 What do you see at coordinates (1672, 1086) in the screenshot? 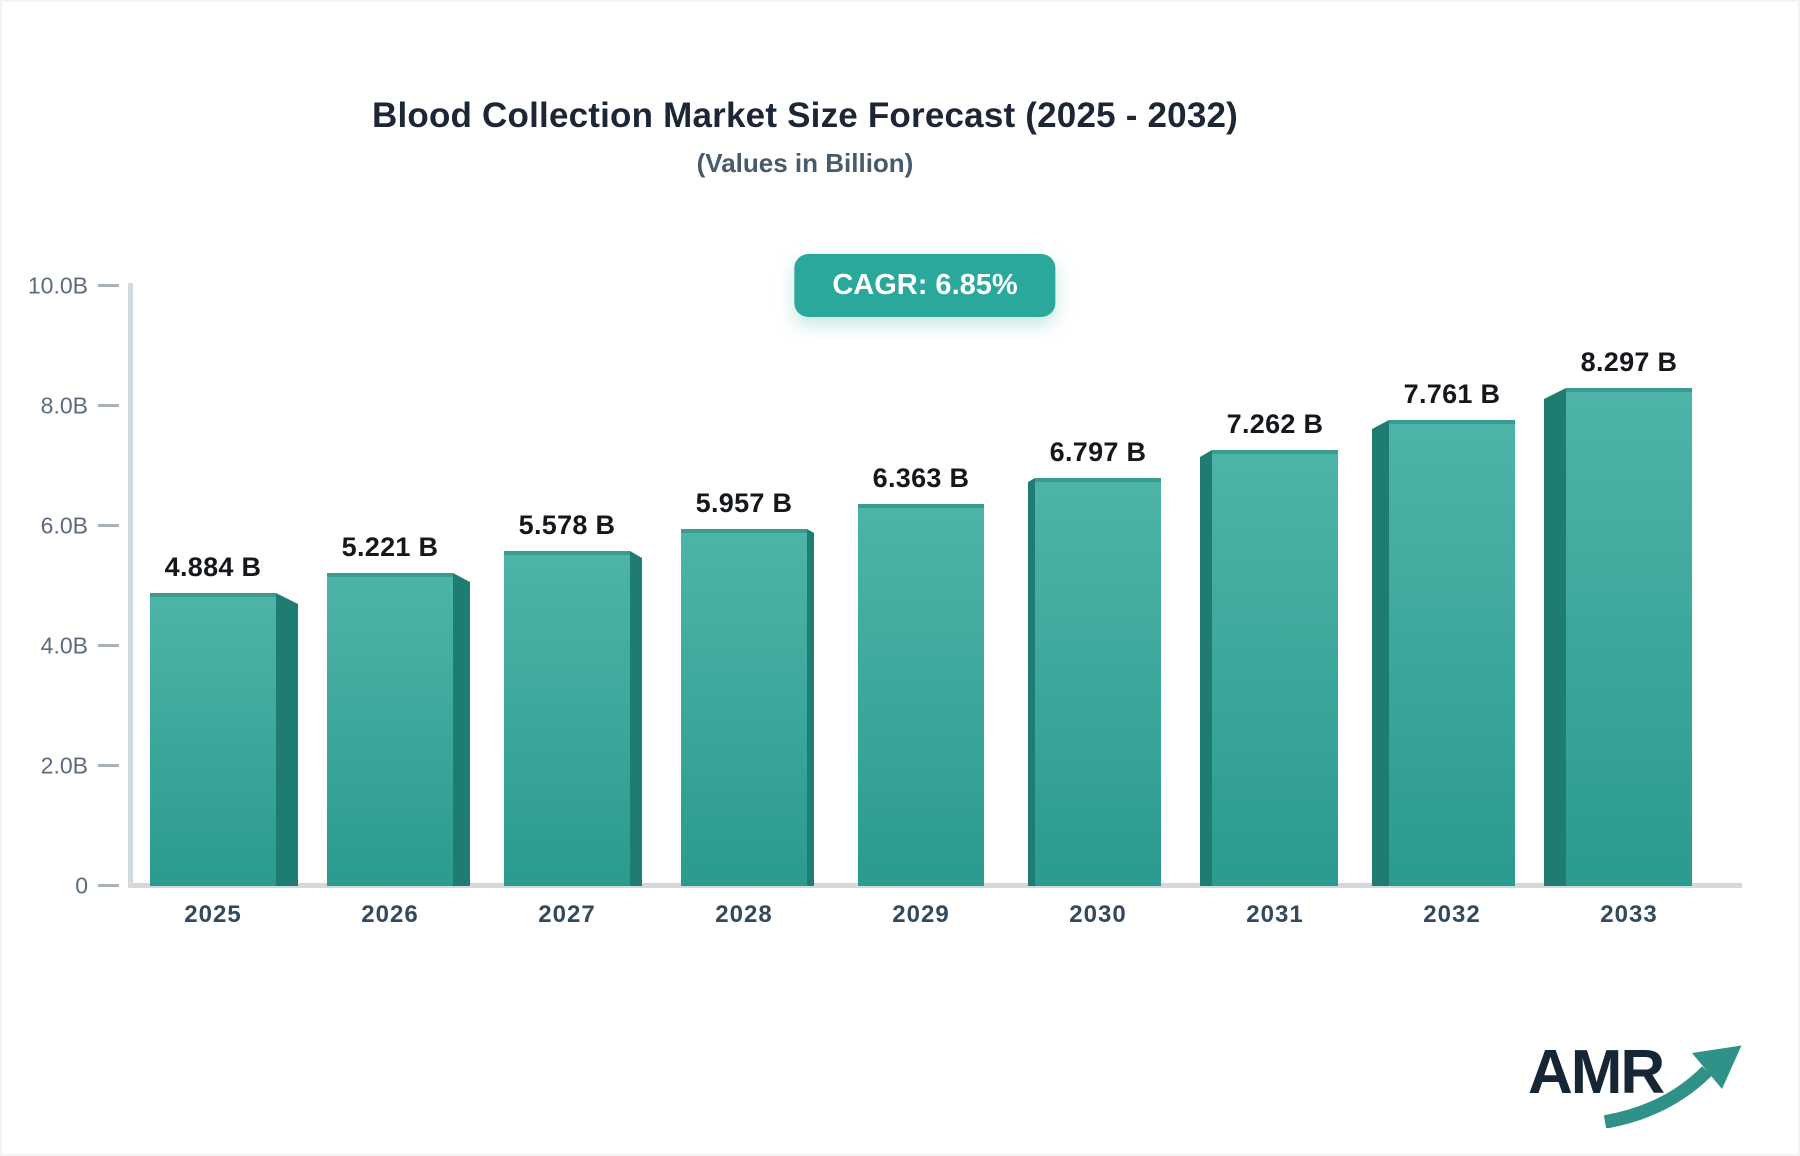
I see `growth-arrow-icon` at bounding box center [1672, 1086].